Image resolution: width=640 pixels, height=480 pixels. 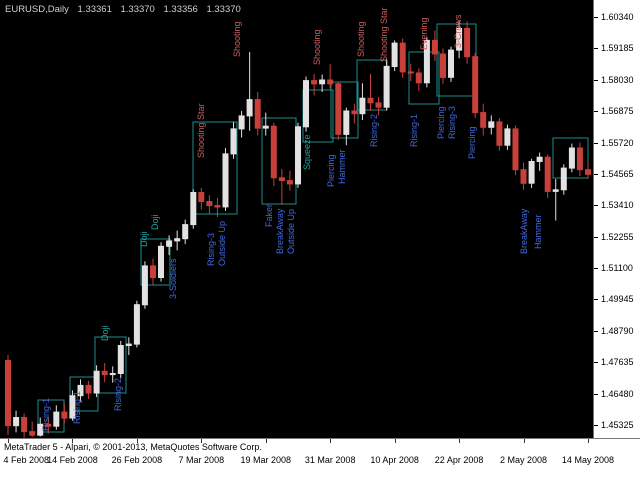 What do you see at coordinates (77, 407) in the screenshot?
I see `pattern-label: Rising-1` at bounding box center [77, 407].